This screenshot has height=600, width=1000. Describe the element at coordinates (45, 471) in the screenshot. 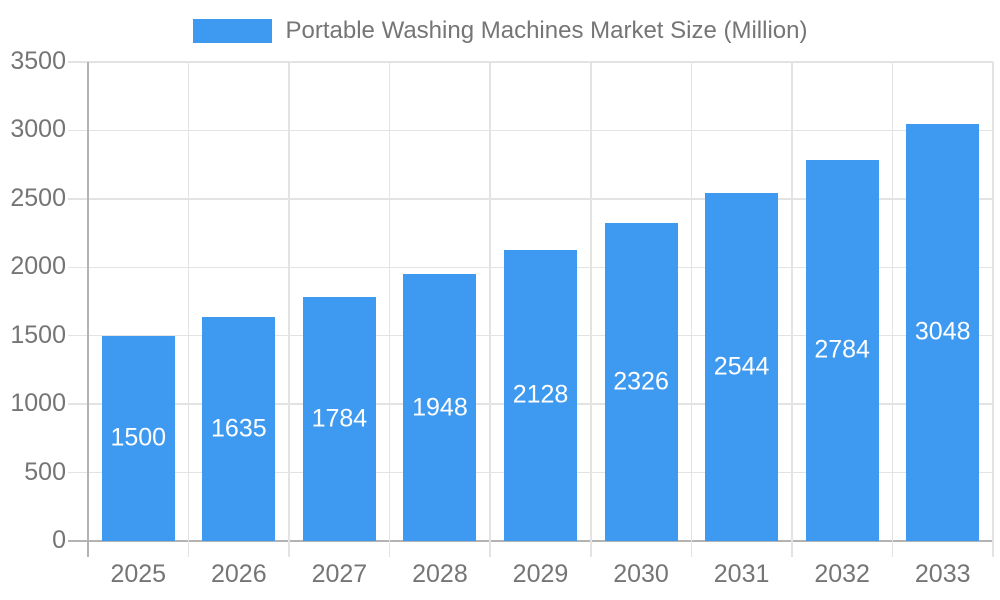

I see `y-axis-tick-label: 500` at that location.